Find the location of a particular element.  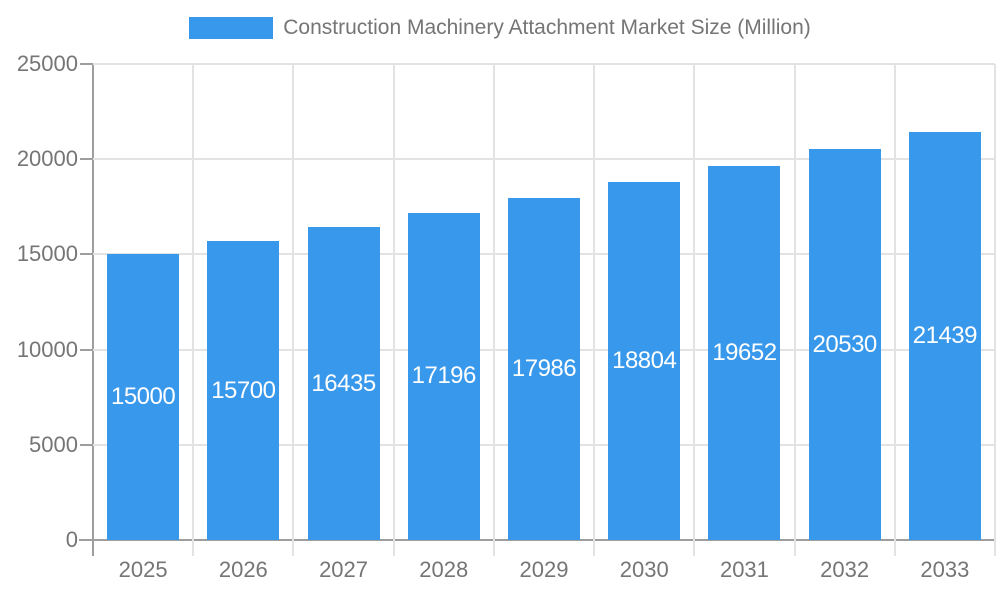

bar: 15700 is located at coordinates (243, 390).